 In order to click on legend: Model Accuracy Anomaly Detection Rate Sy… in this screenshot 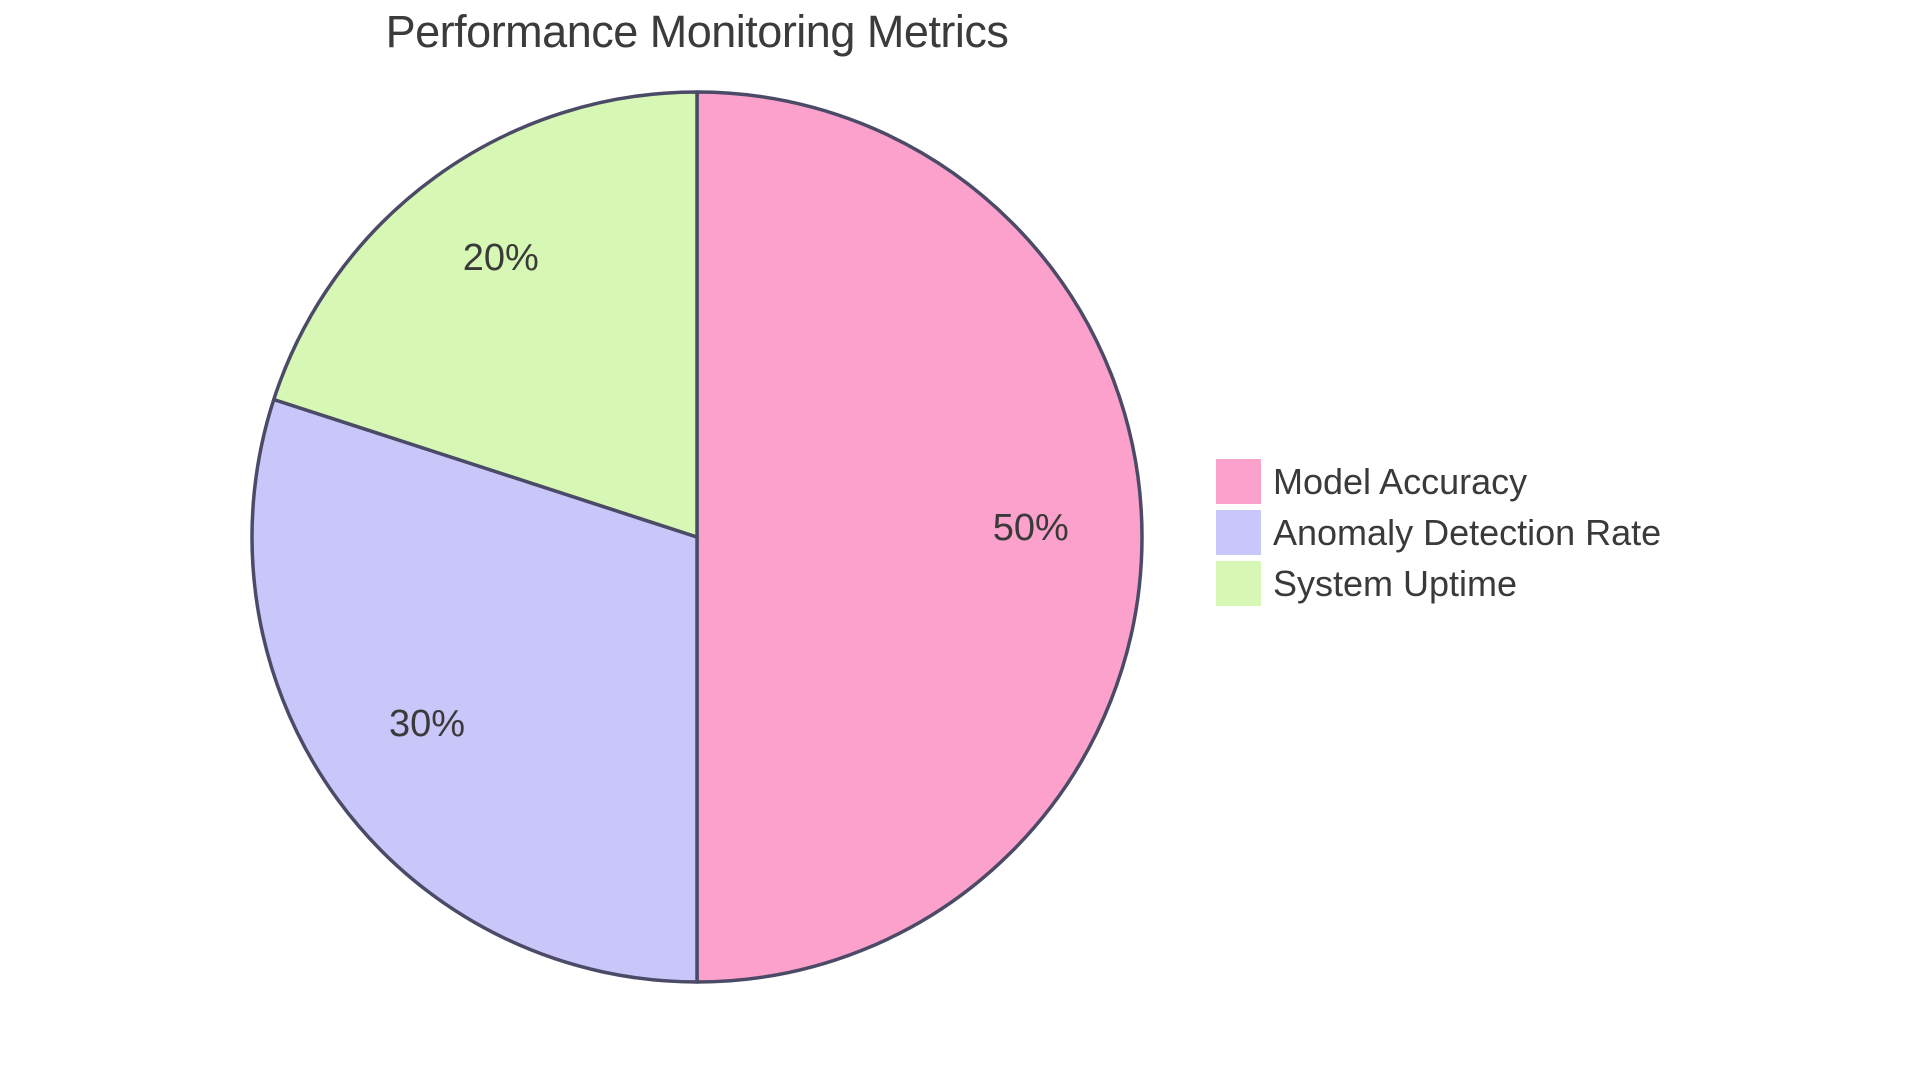, I will do `click(1438, 535)`.